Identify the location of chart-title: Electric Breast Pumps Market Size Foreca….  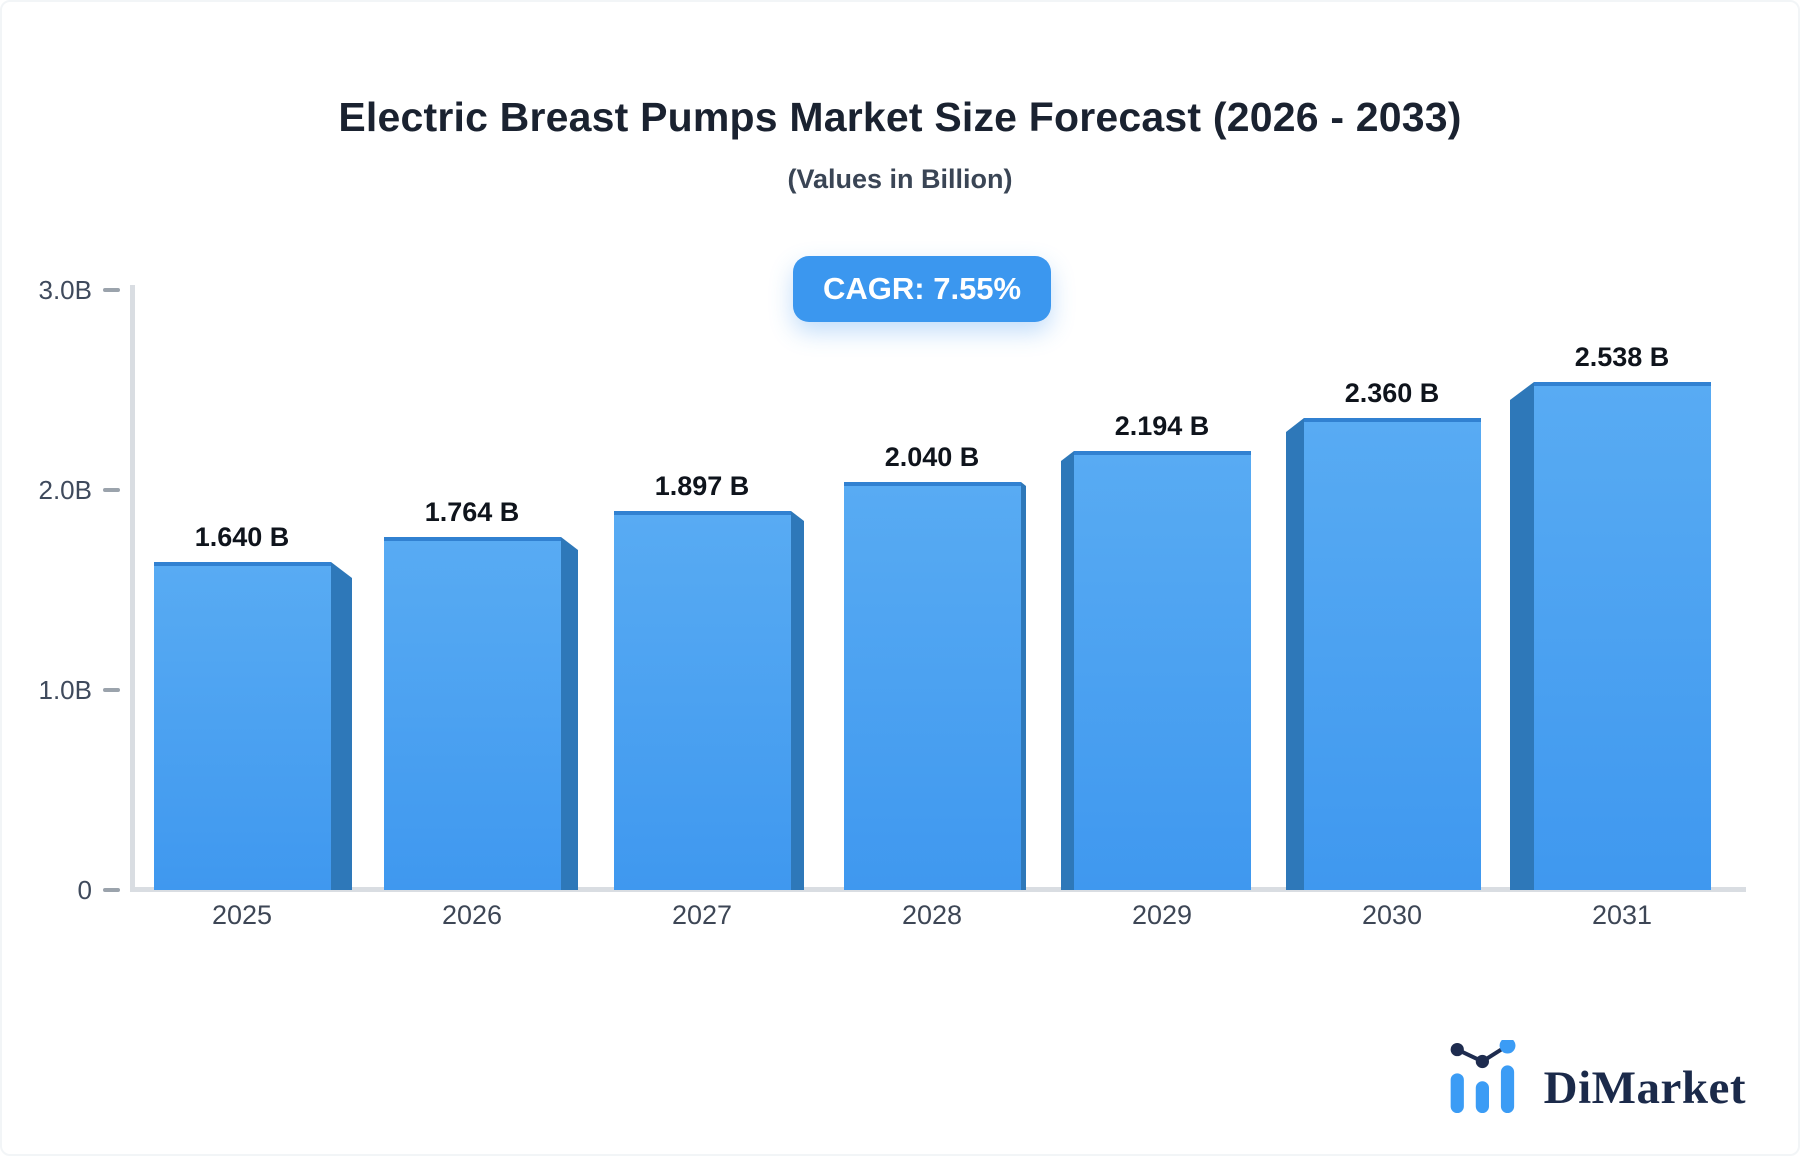
(900, 117).